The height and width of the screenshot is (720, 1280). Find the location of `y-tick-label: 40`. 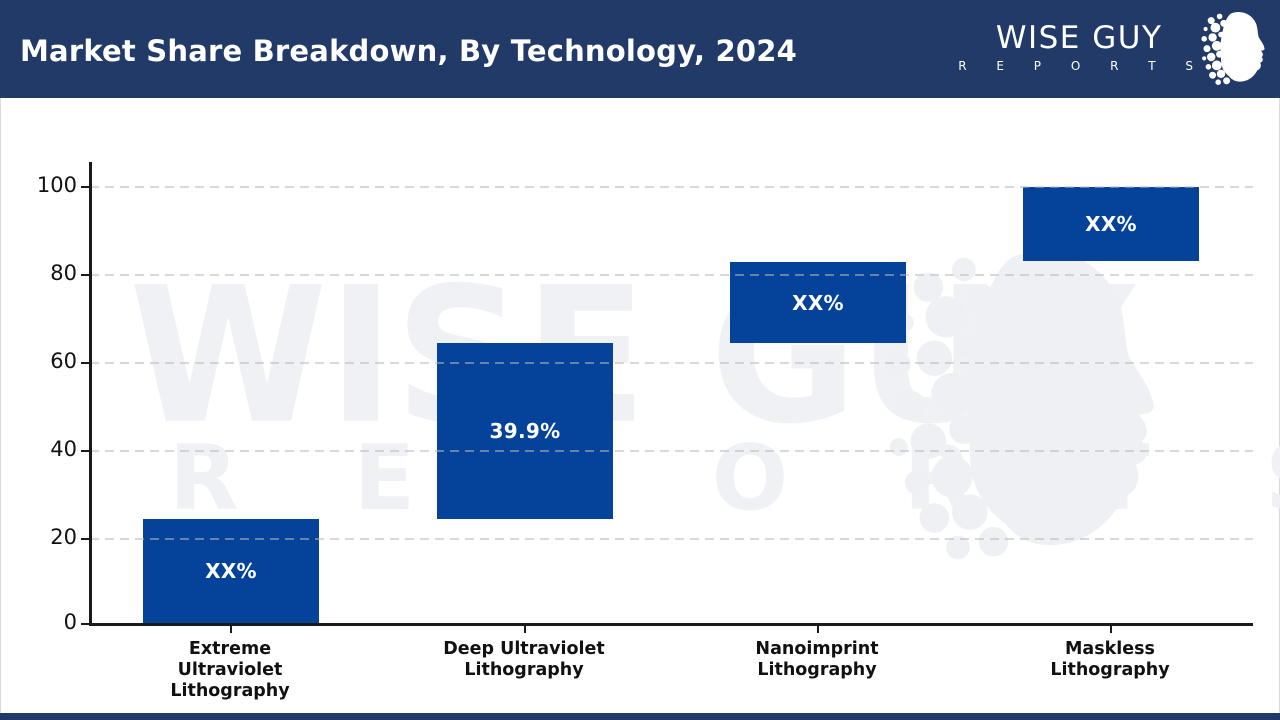

y-tick-label: 40 is located at coordinates (63, 449).